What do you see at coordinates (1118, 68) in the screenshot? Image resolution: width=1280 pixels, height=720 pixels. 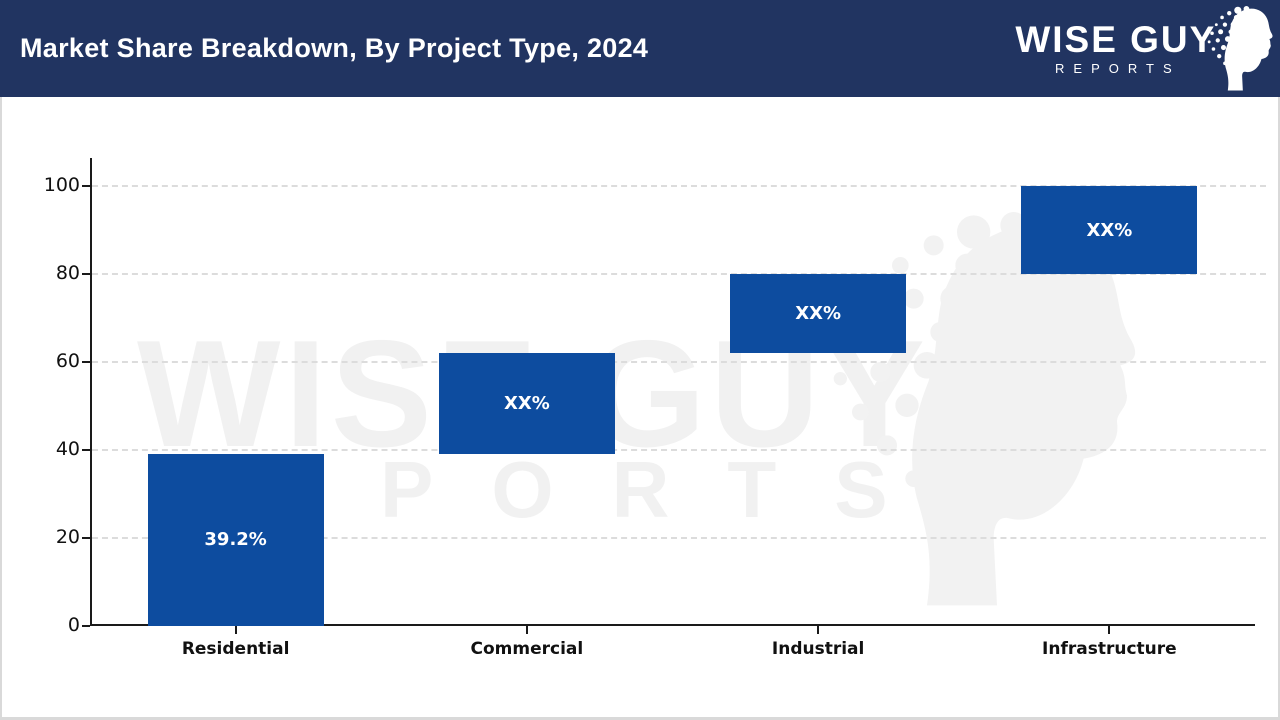 I see `logo-wordmark-line2: REPORTS` at bounding box center [1118, 68].